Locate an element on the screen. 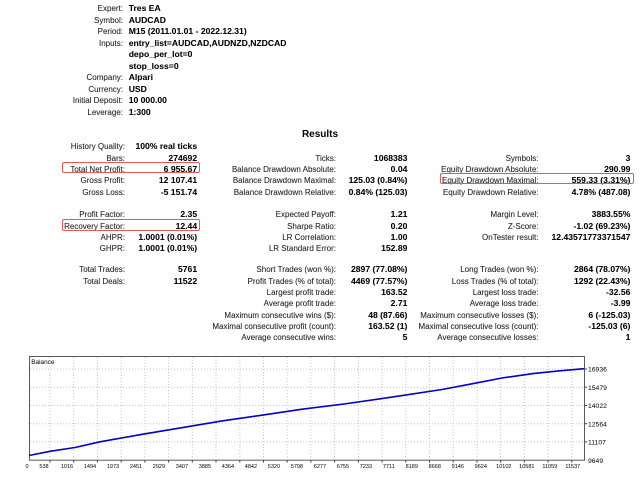 Image resolution: width=640 pixels, height=480 pixels. svg-text: 10102 is located at coordinates (503, 467).